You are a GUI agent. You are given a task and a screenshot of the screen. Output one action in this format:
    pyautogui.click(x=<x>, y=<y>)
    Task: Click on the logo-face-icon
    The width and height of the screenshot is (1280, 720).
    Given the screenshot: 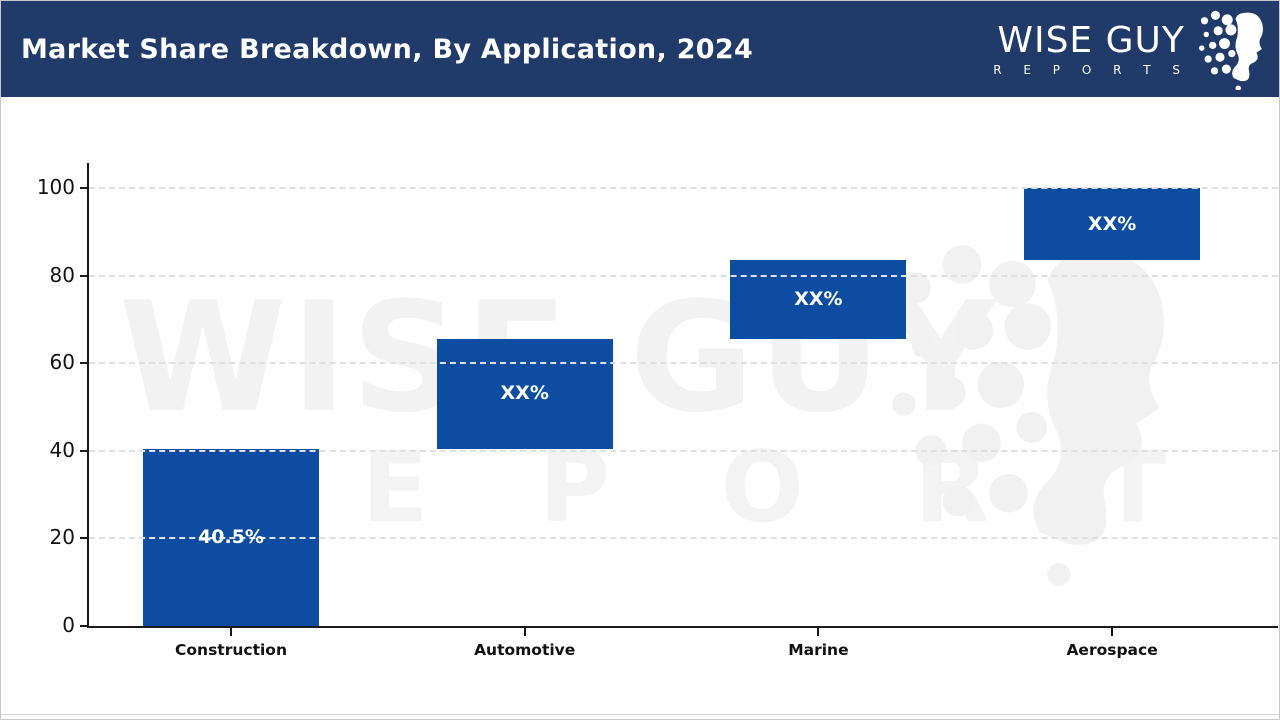 What is the action you would take?
    pyautogui.click(x=1231, y=50)
    